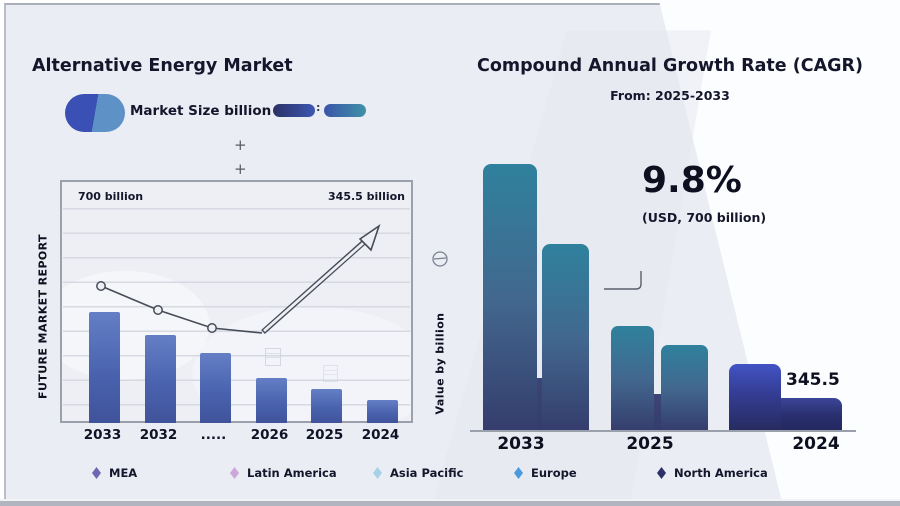 This screenshot has height=506, width=900. I want to click on left-side-vertical-label: FUTURE MARKET REPORT, so click(43, 316).